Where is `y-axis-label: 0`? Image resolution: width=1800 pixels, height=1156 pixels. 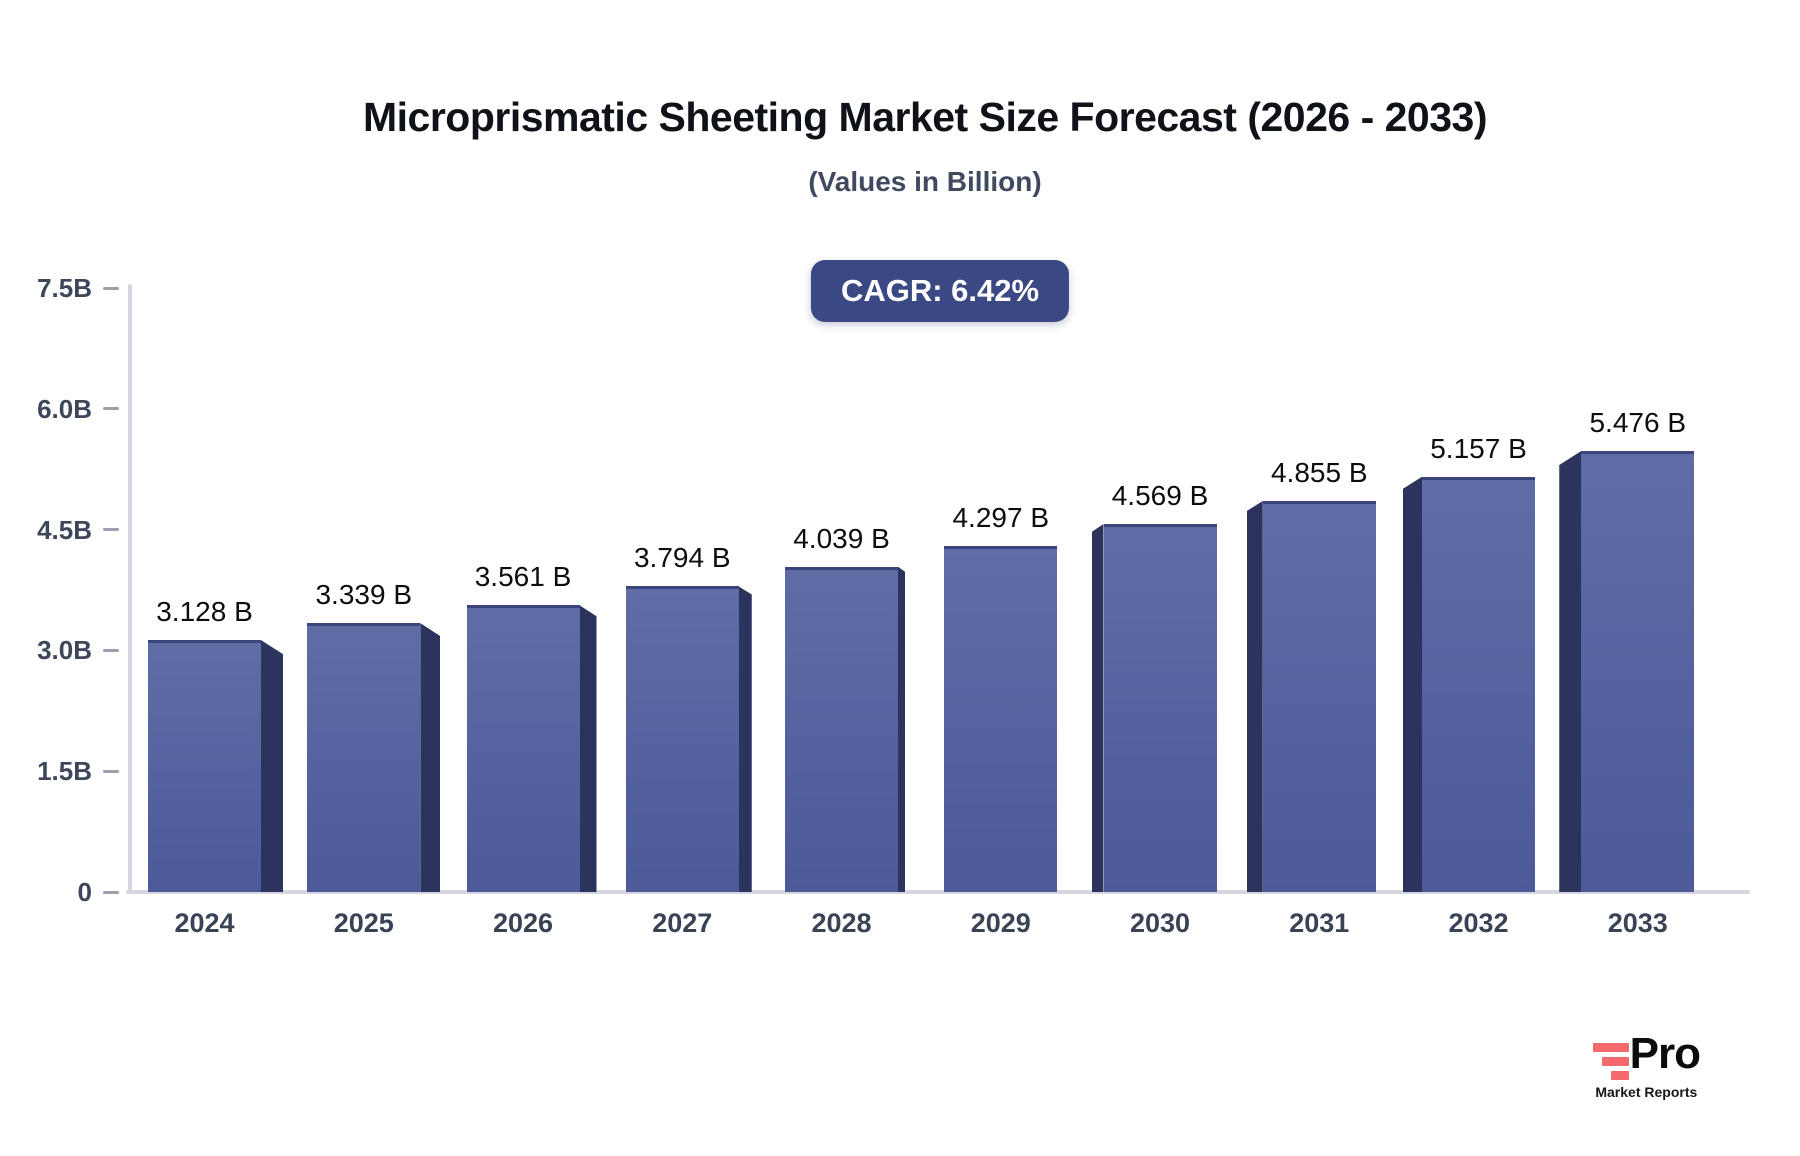 y-axis-label: 0 is located at coordinates (84, 892).